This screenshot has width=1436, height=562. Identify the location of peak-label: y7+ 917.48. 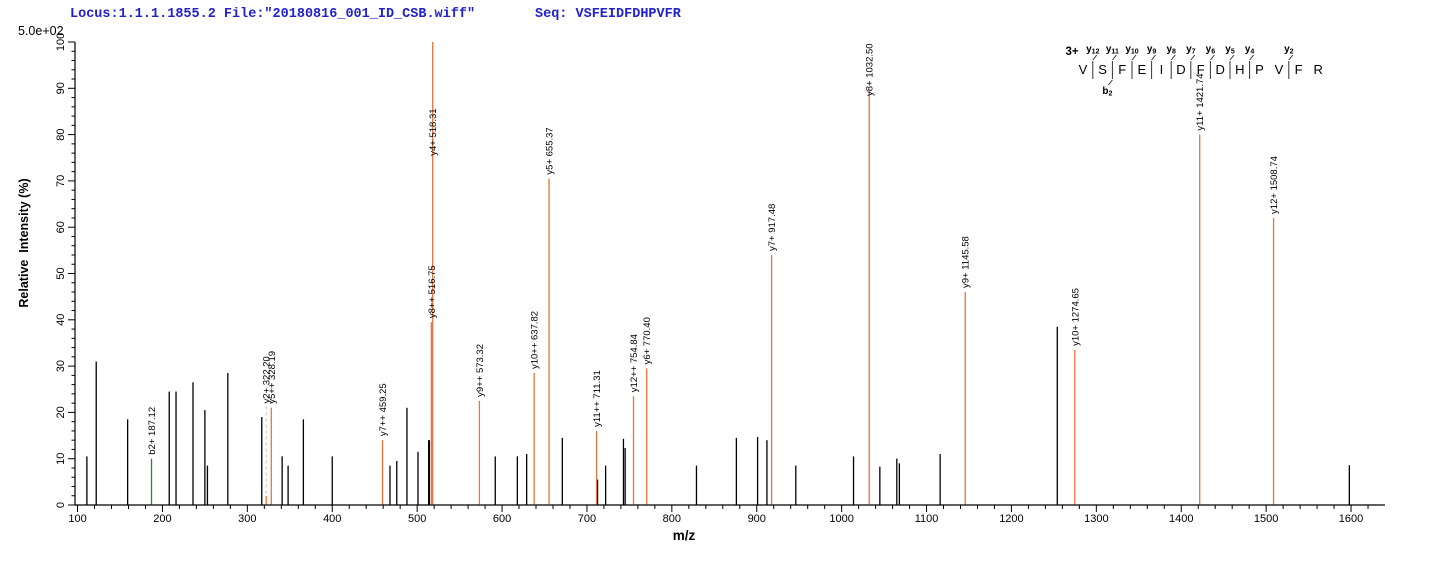
(772, 227).